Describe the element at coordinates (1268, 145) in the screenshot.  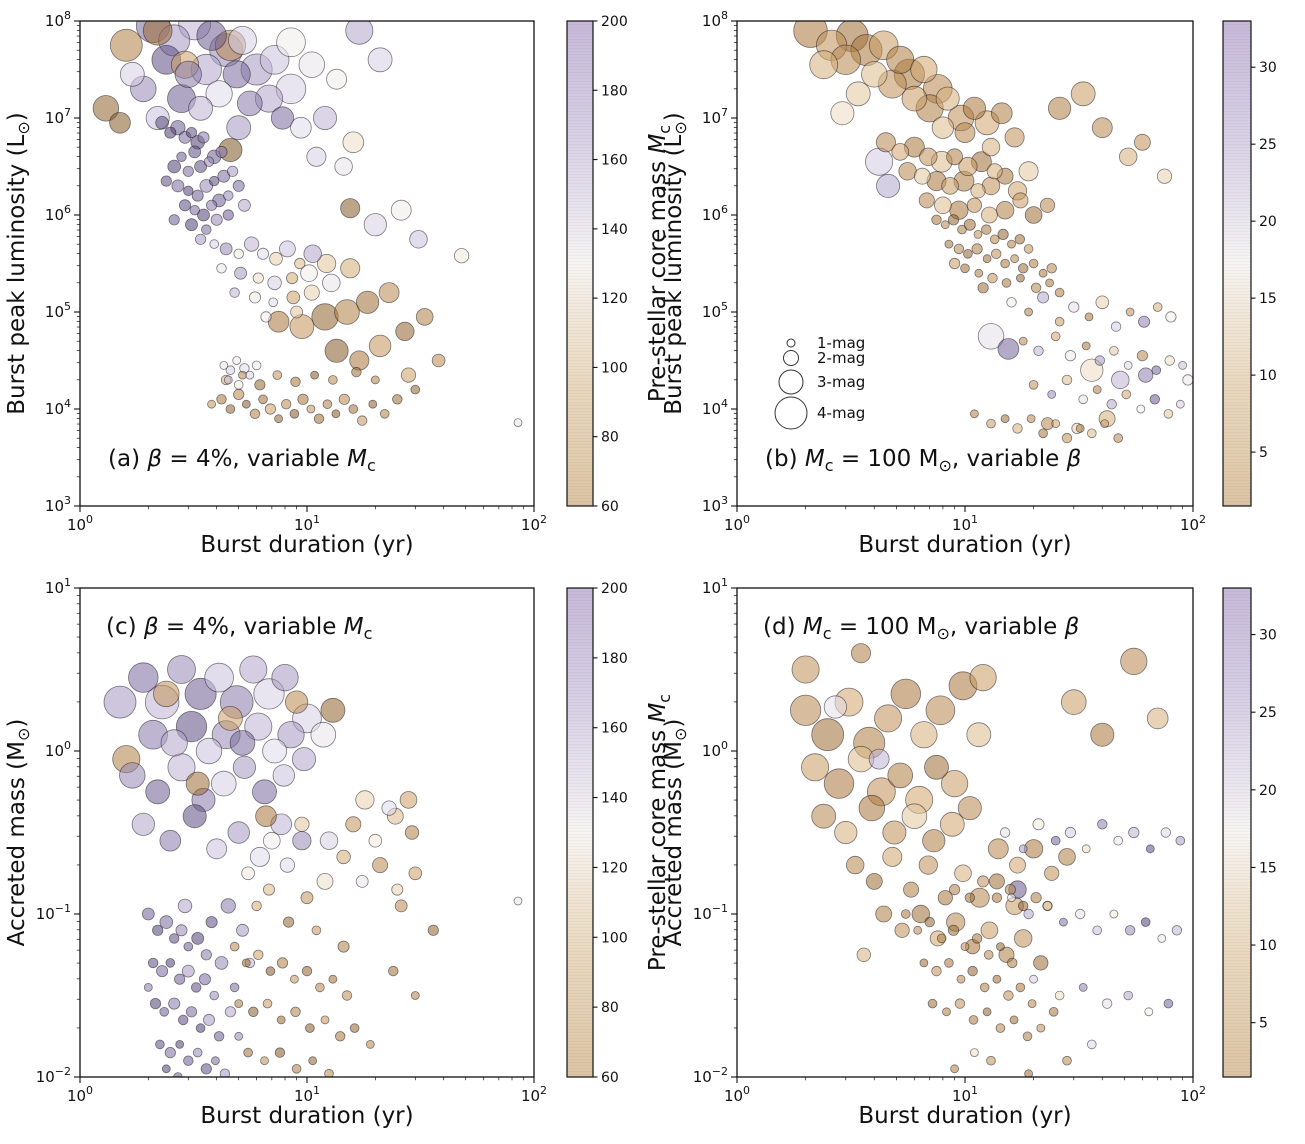
I see `tick-label: 25` at that location.